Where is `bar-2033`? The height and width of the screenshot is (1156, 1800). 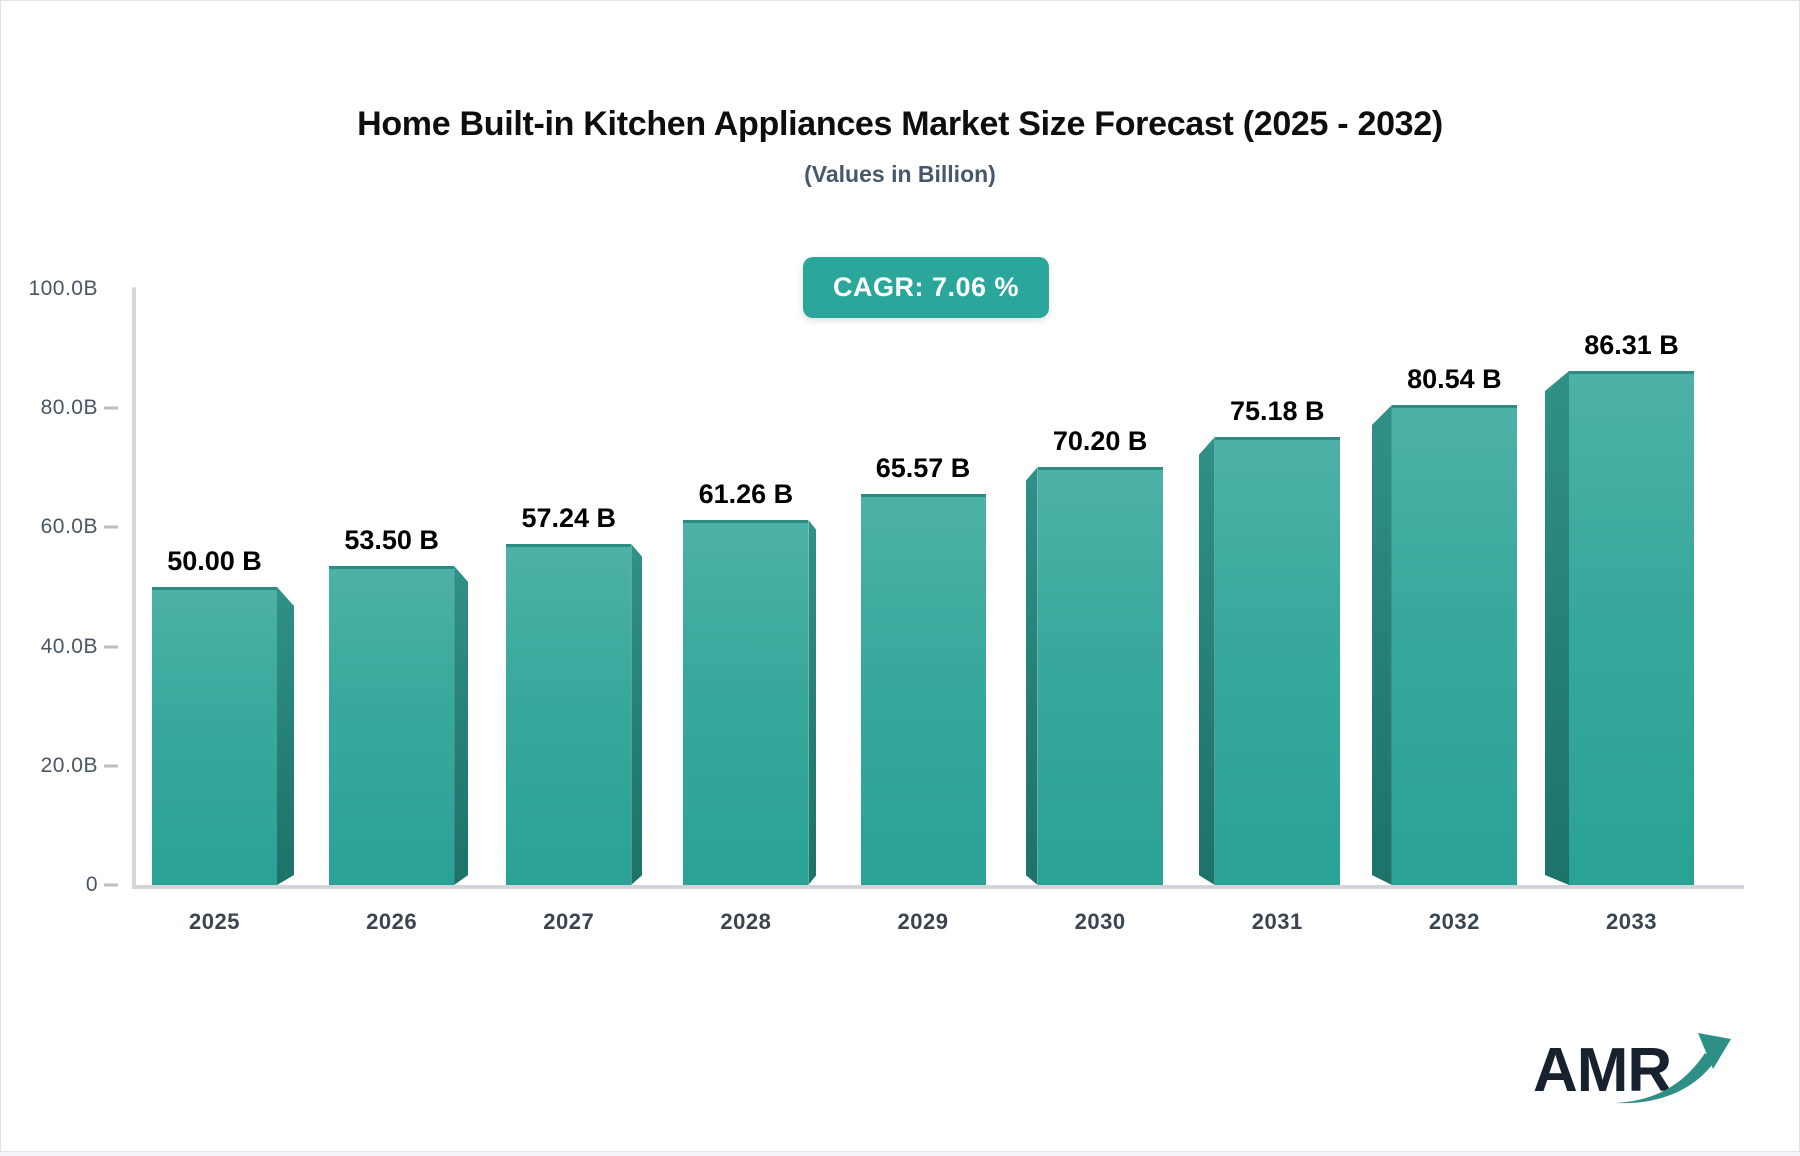 bar-2033 is located at coordinates (1631, 628).